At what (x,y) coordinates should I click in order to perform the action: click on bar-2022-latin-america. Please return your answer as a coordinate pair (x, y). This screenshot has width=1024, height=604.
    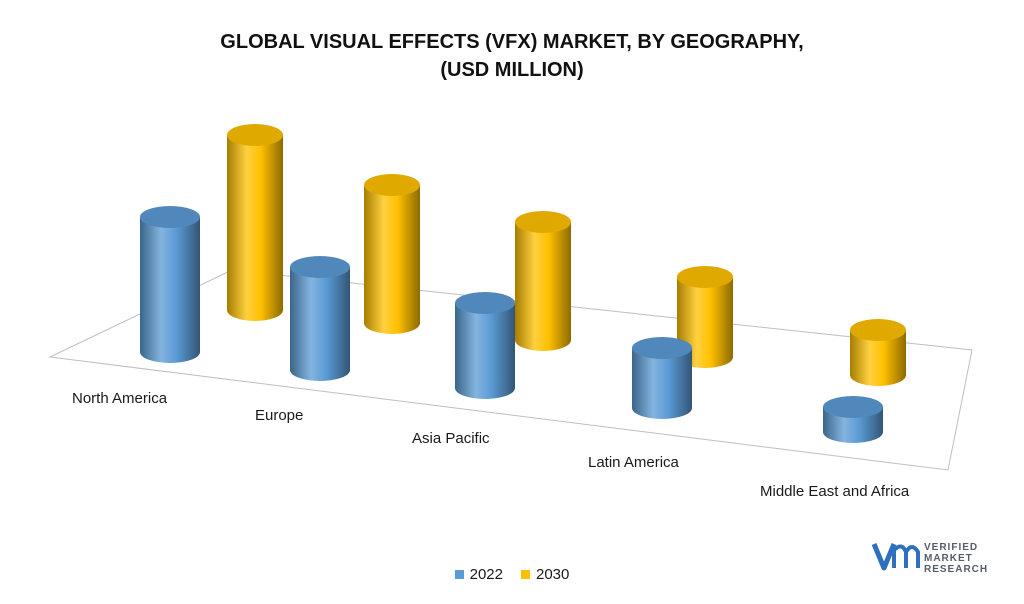
    Looking at the image, I should click on (662, 378).